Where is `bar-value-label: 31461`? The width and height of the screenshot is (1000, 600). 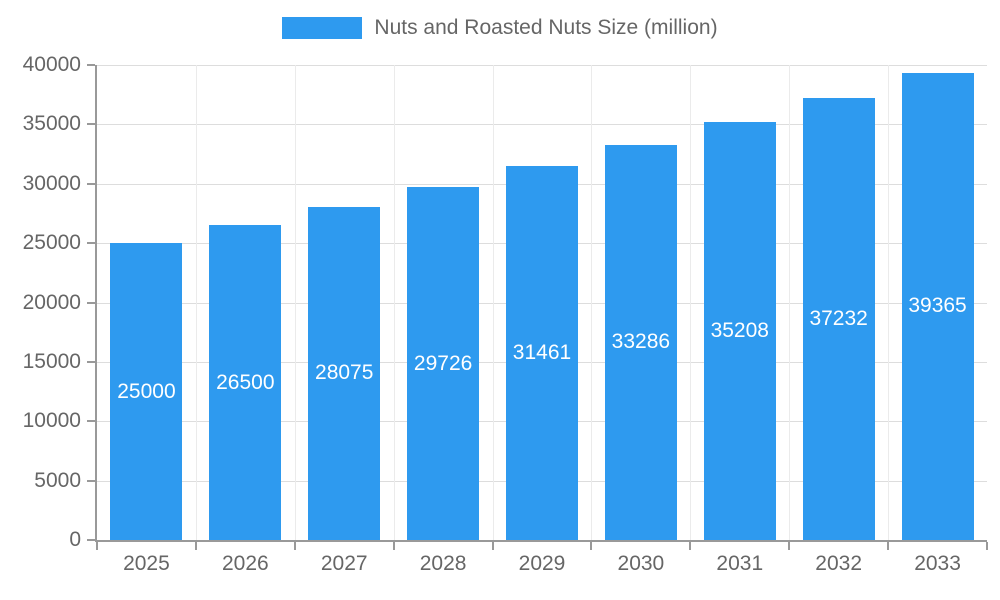 bar-value-label: 31461 is located at coordinates (542, 353).